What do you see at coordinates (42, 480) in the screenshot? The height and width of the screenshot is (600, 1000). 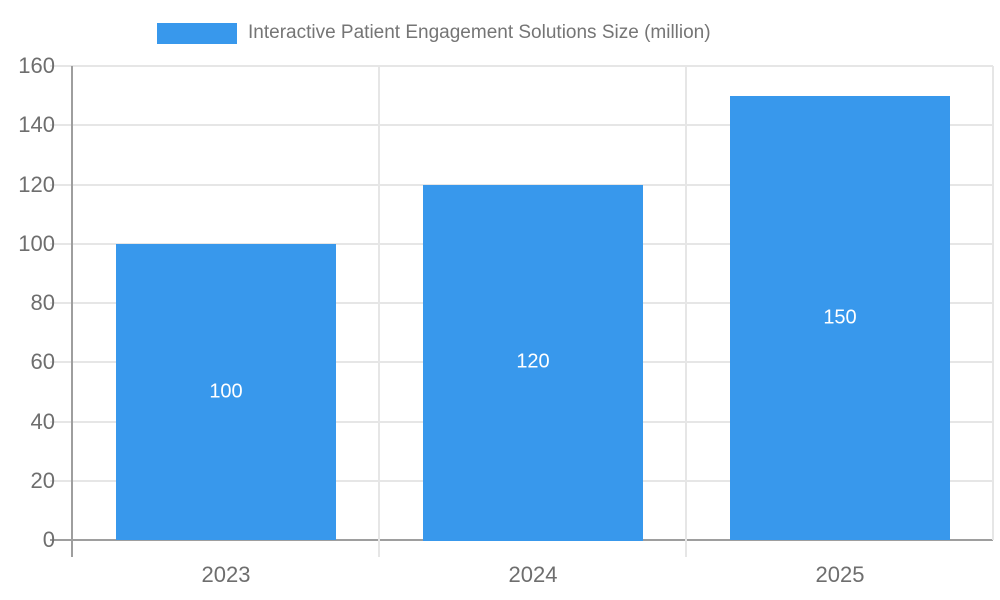 I see `y-tick-label: 20` at bounding box center [42, 480].